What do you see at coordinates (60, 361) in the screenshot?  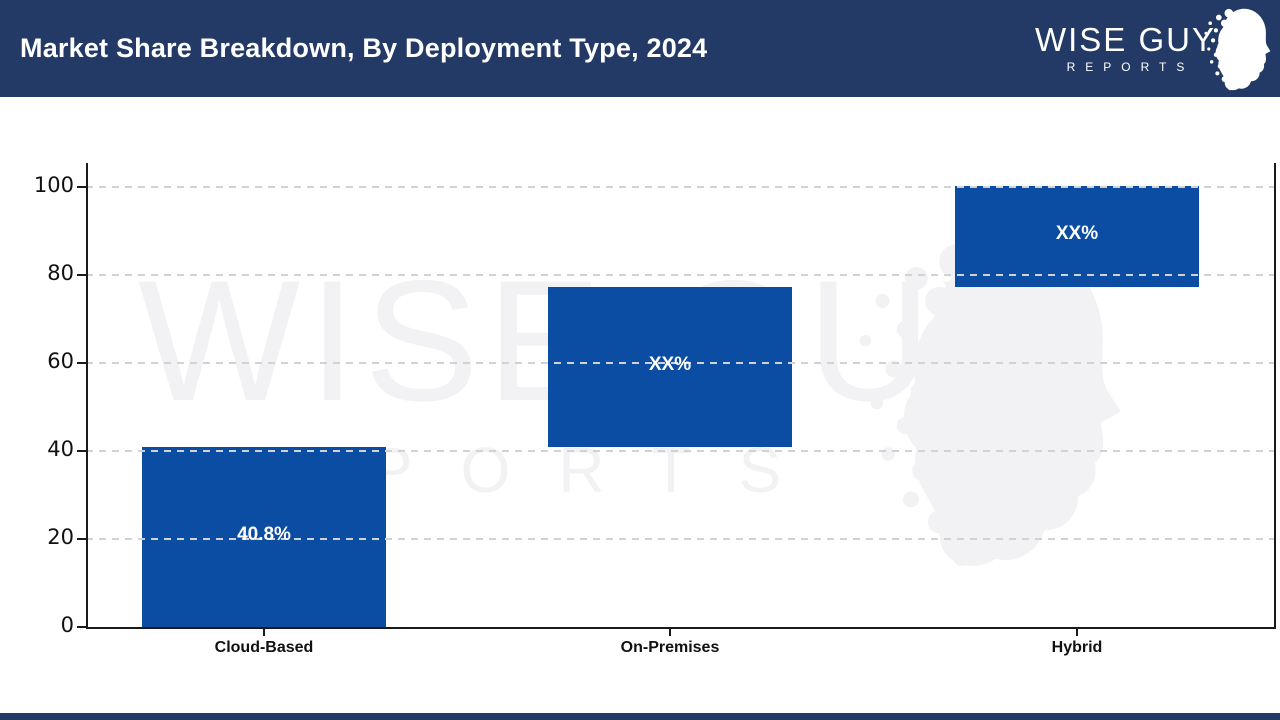 I see `y-tick-label: 60` at bounding box center [60, 361].